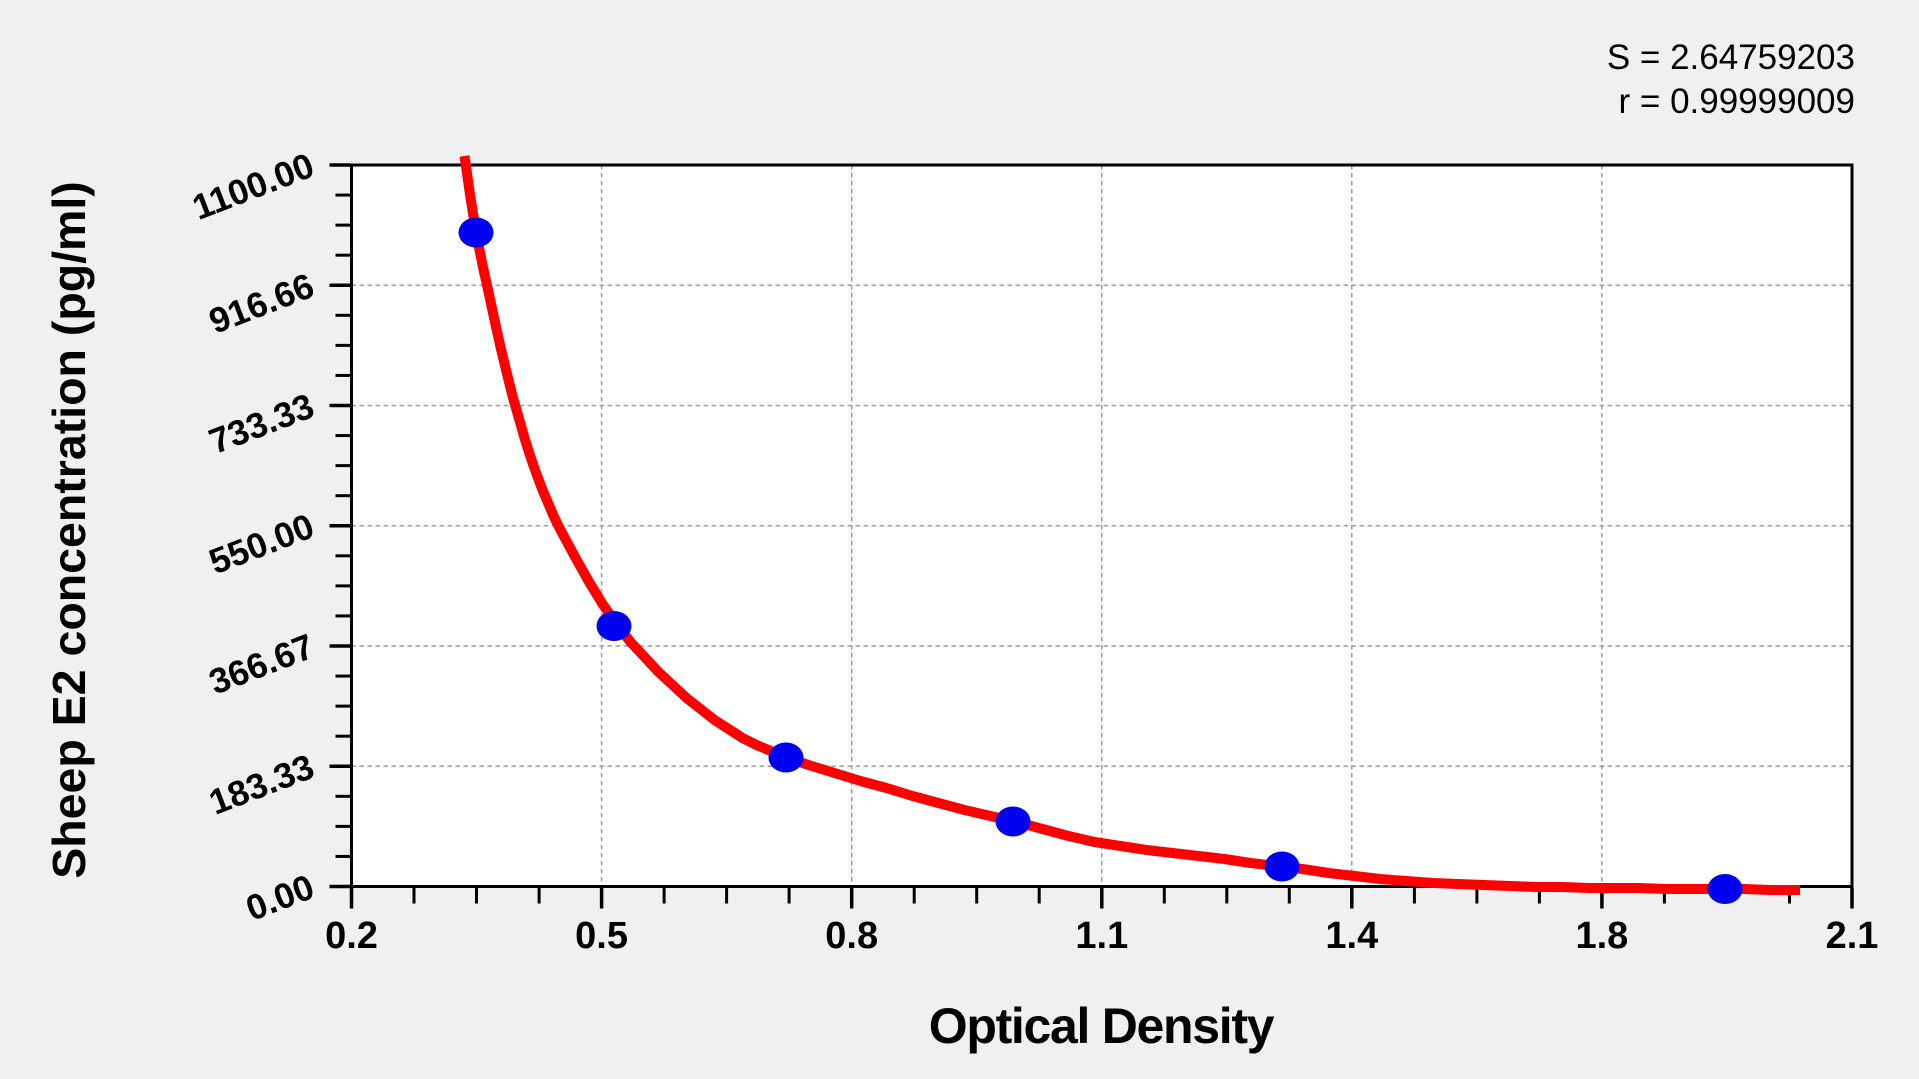  I want to click on svg-text: 0.5, so click(601, 936).